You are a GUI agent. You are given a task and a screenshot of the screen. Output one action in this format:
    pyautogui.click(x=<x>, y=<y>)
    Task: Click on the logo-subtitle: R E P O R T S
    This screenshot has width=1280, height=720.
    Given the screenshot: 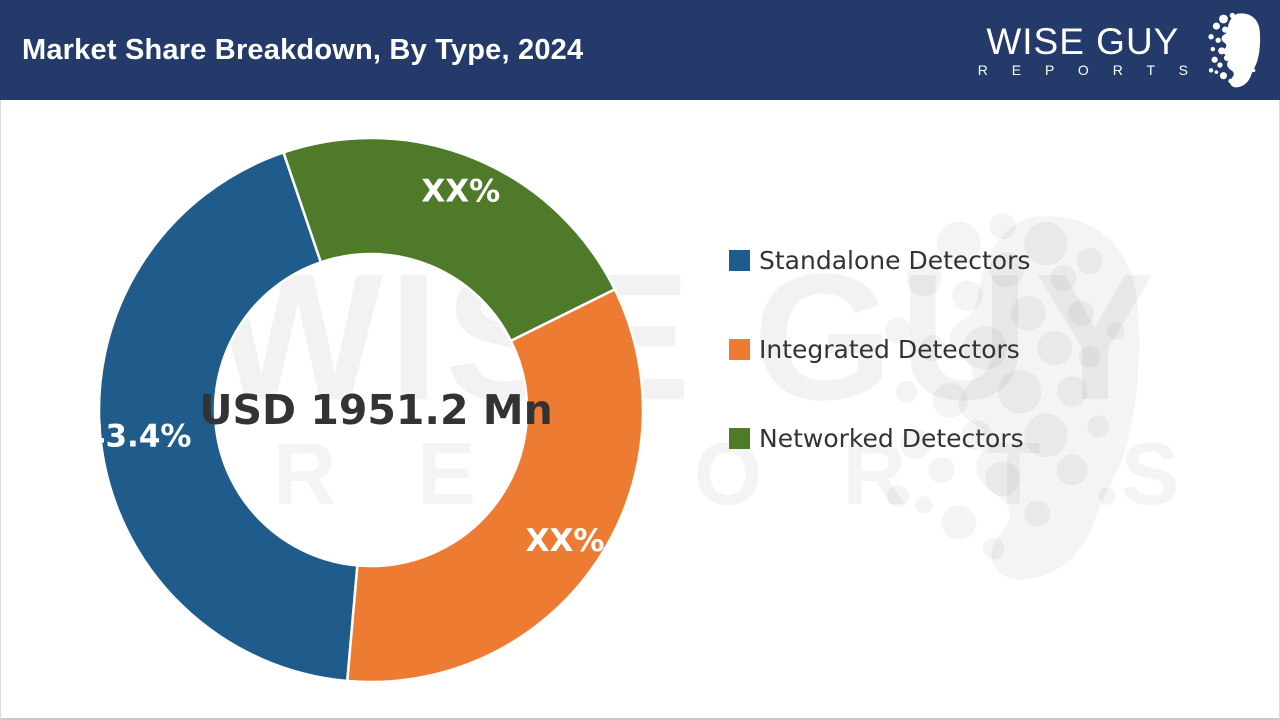 What is the action you would take?
    pyautogui.click(x=1087, y=70)
    